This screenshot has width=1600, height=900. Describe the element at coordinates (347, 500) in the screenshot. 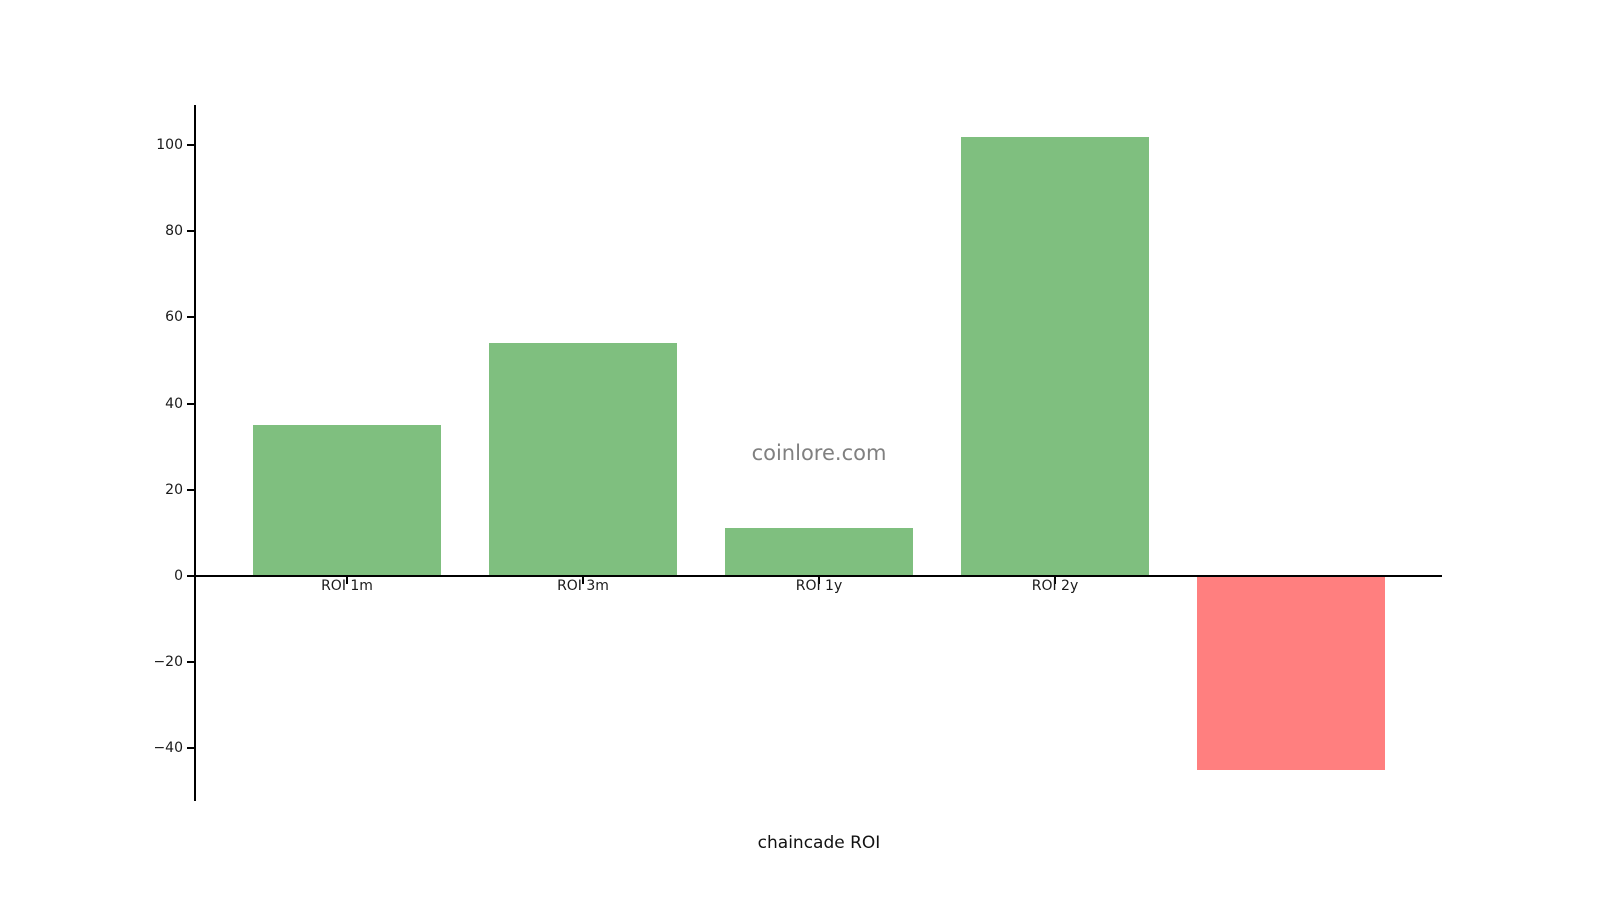

I see `bar-roi-1m` at that location.